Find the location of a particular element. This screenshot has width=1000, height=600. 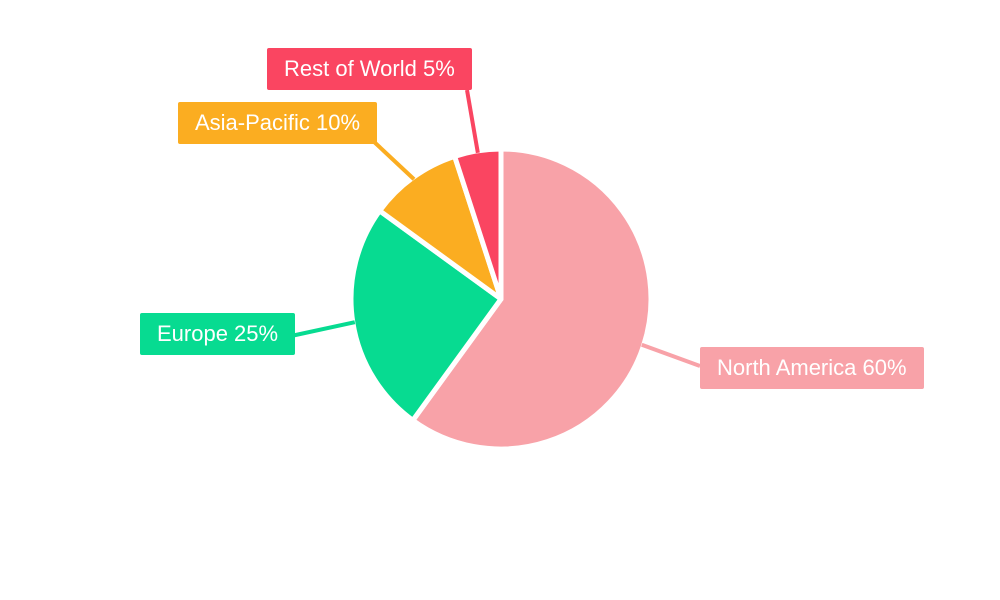

callout-label-rest-of-world: Rest of World 5% is located at coordinates (369, 69).